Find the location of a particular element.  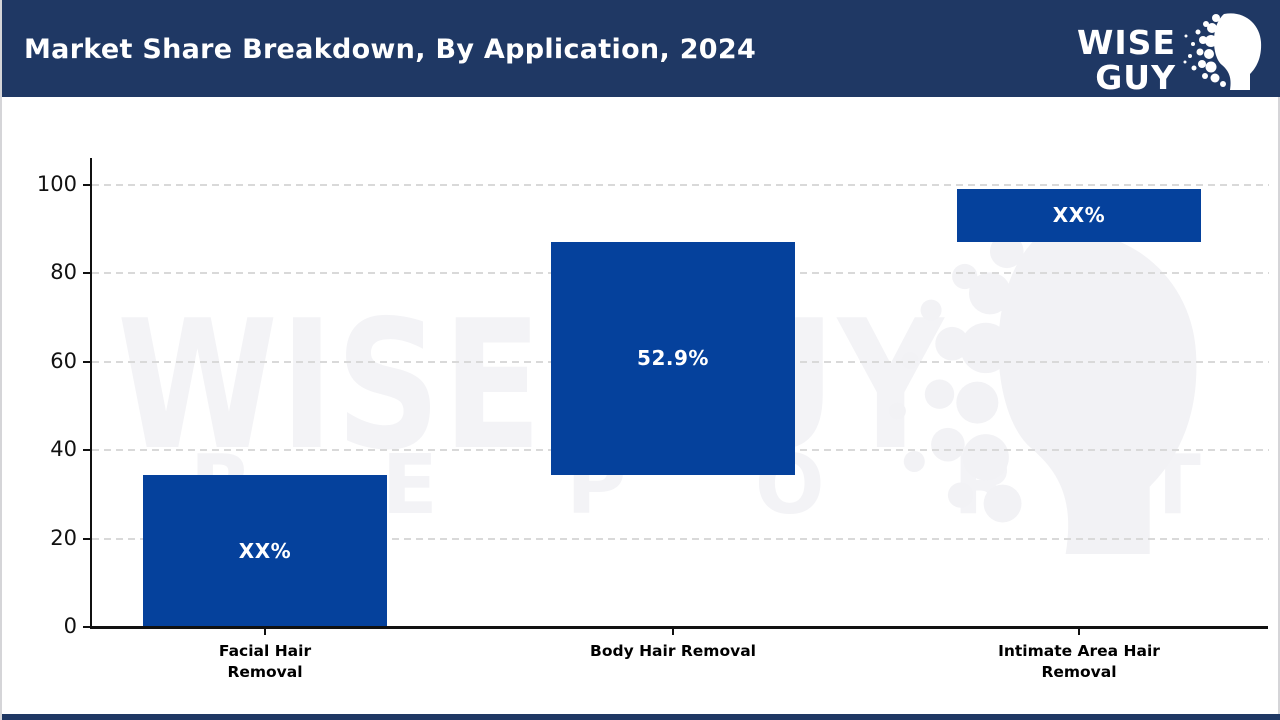

y-tick-label: 20 is located at coordinates (63, 537).